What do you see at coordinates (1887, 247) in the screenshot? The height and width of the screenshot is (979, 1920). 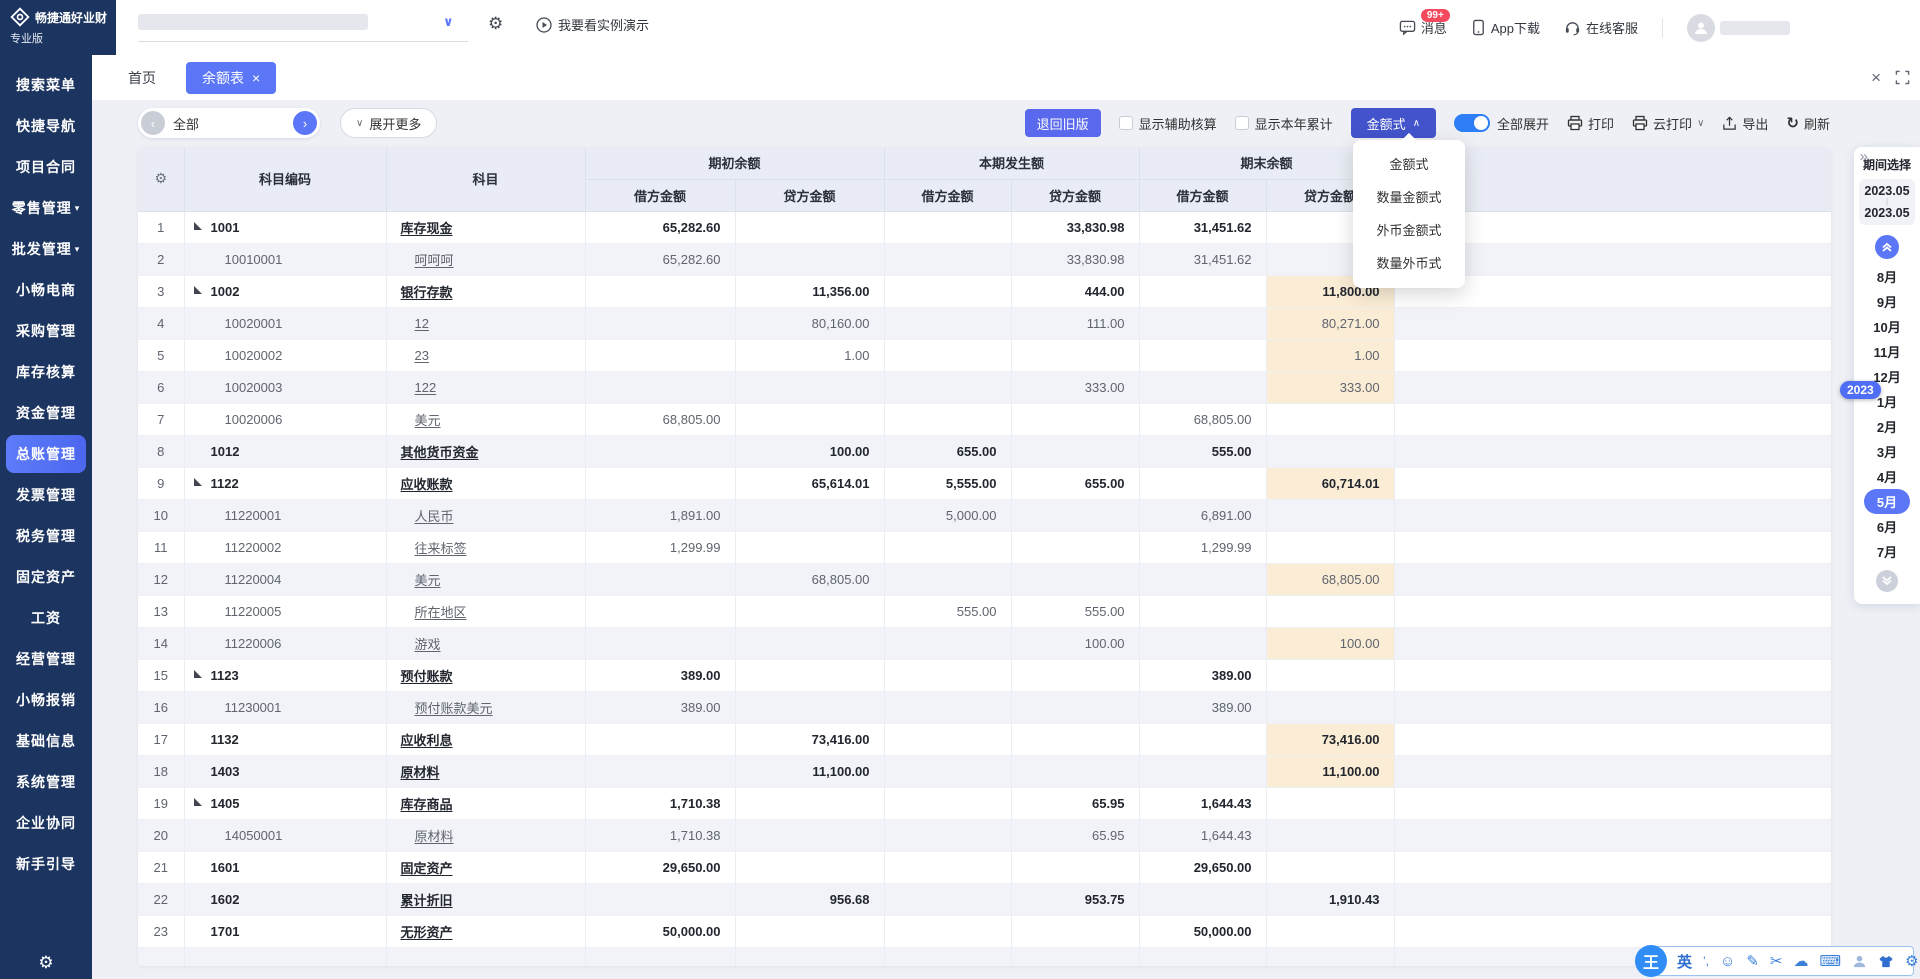 I see `scroll-months-up-button` at bounding box center [1887, 247].